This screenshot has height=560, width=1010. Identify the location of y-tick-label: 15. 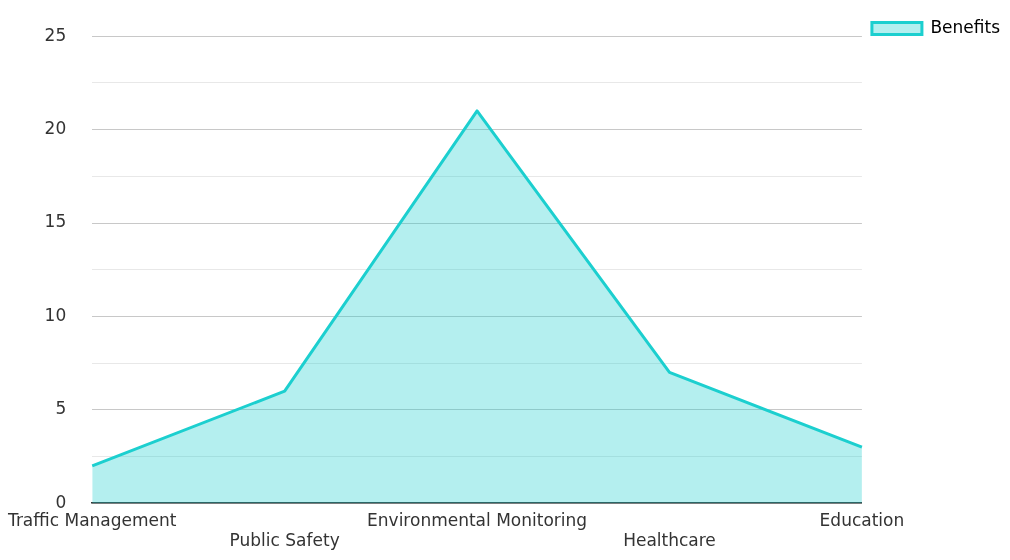
(55, 221).